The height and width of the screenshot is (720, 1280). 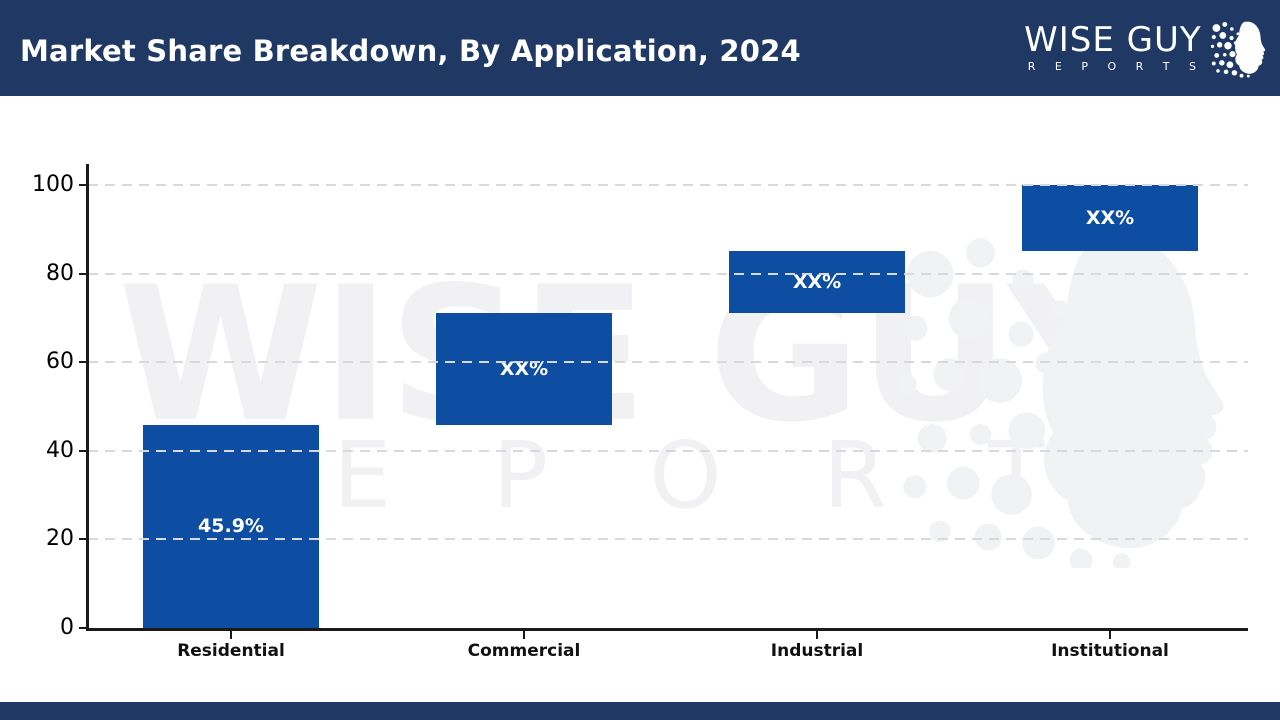 I want to click on x-axis-label: Industrial, so click(x=817, y=651).